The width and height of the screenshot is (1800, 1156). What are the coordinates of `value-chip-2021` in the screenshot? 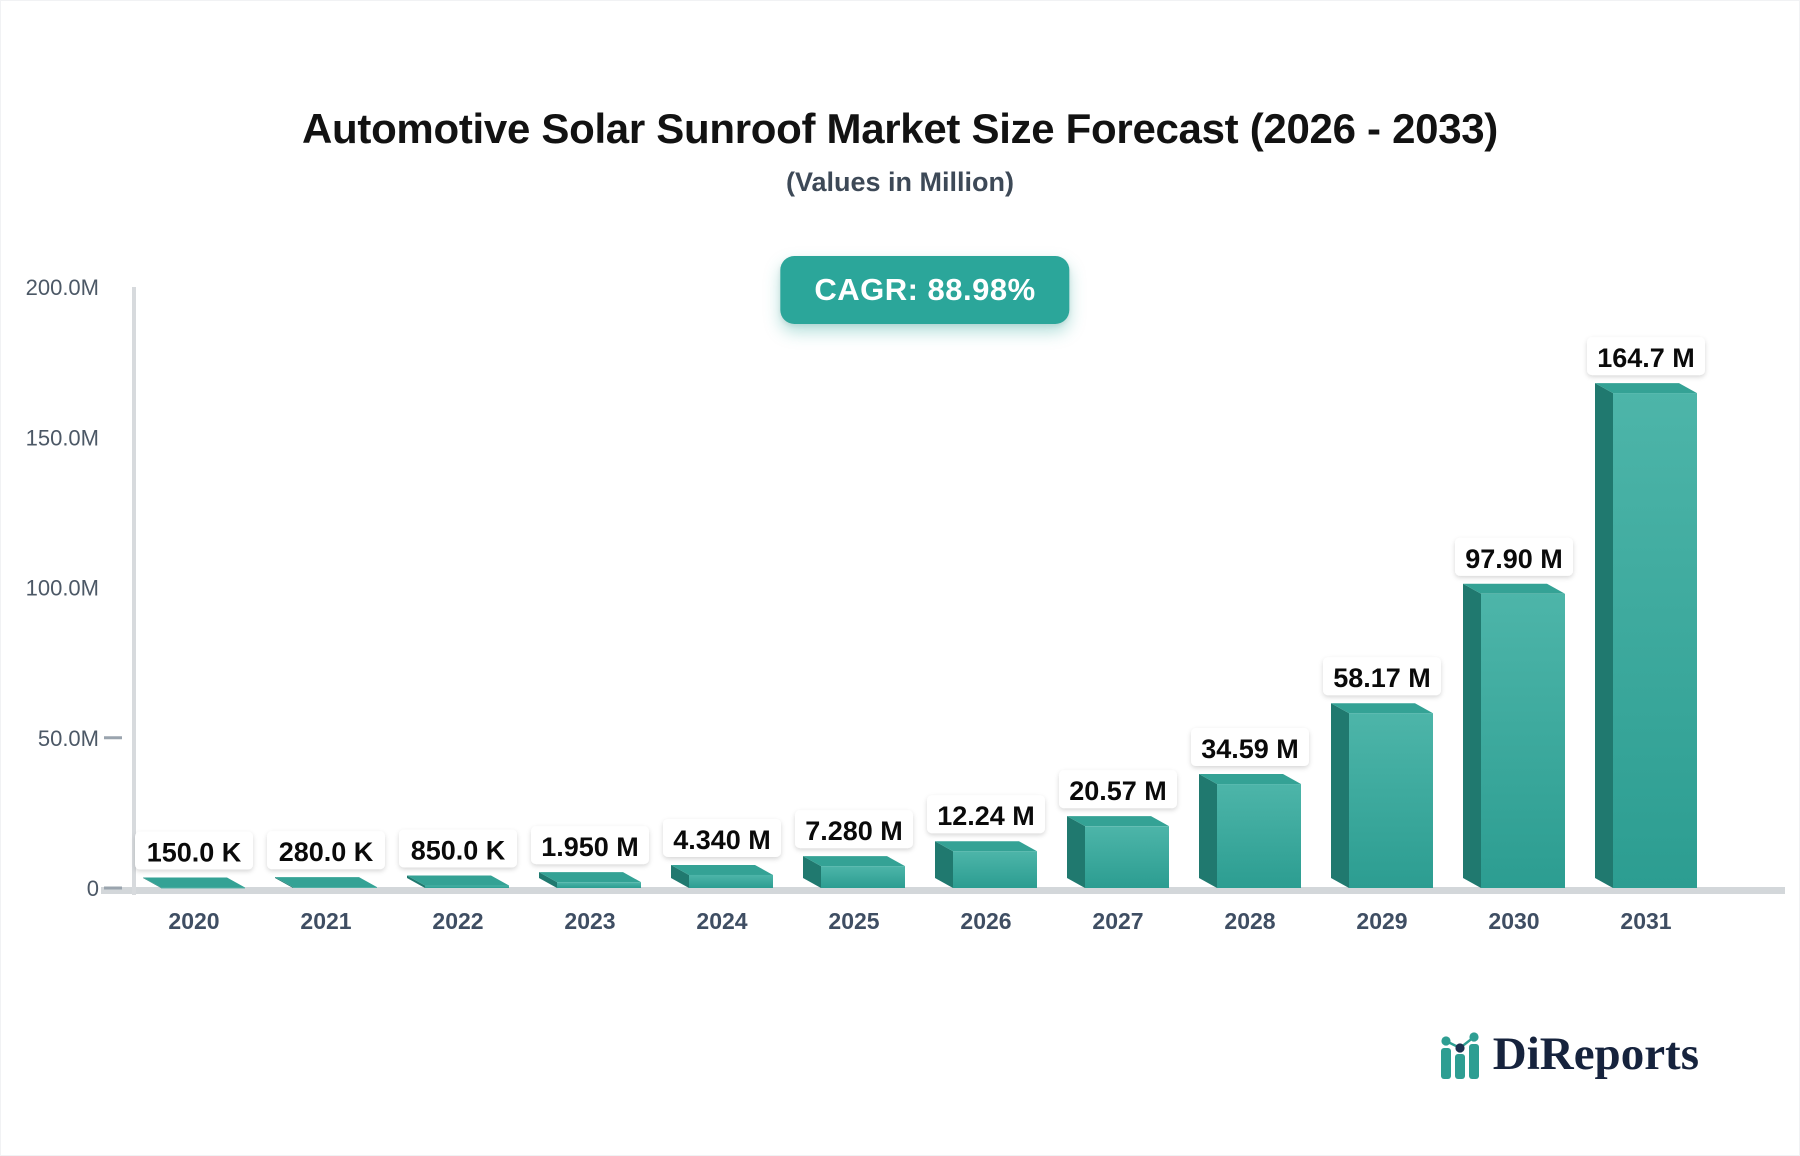 It's located at (326, 850).